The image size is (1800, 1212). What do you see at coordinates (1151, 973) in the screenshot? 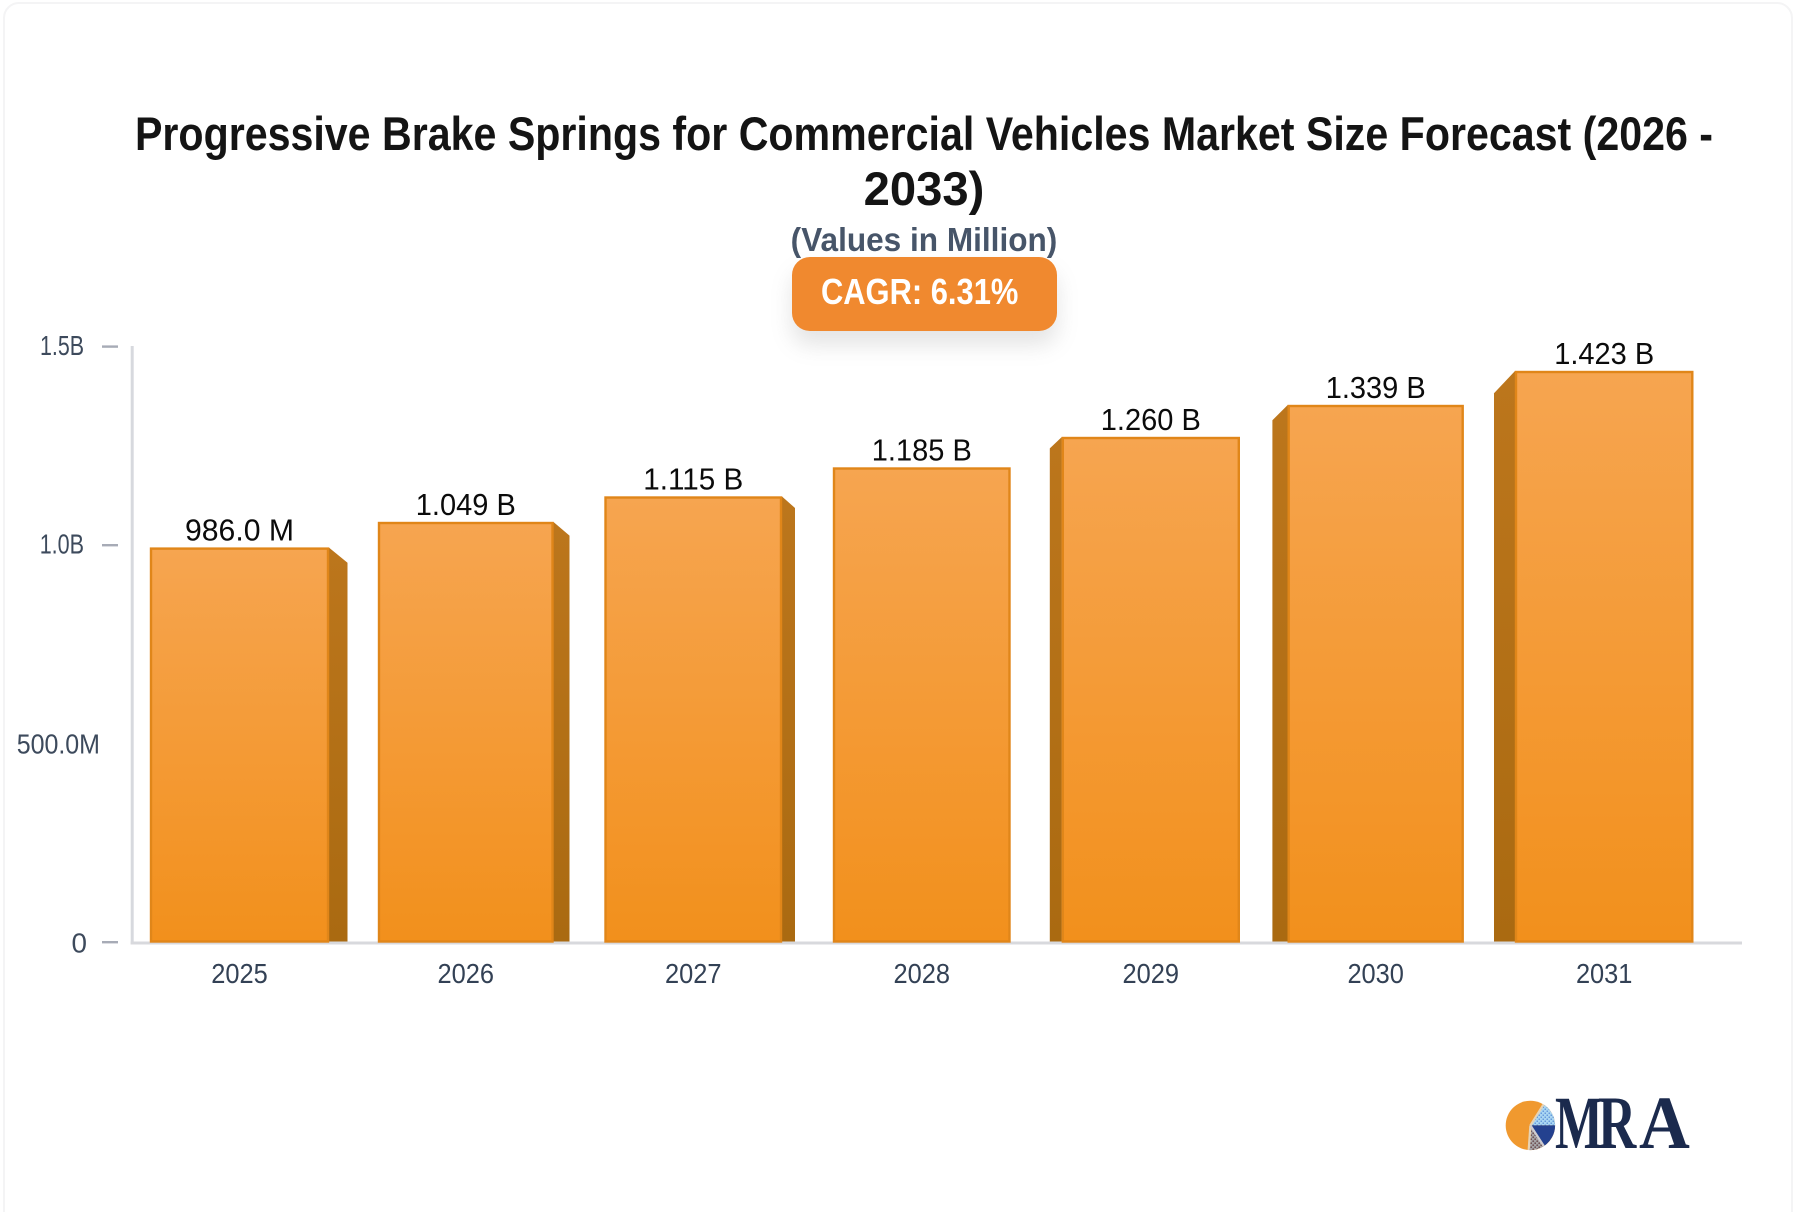
I see `svg-text: 2029` at bounding box center [1151, 973].